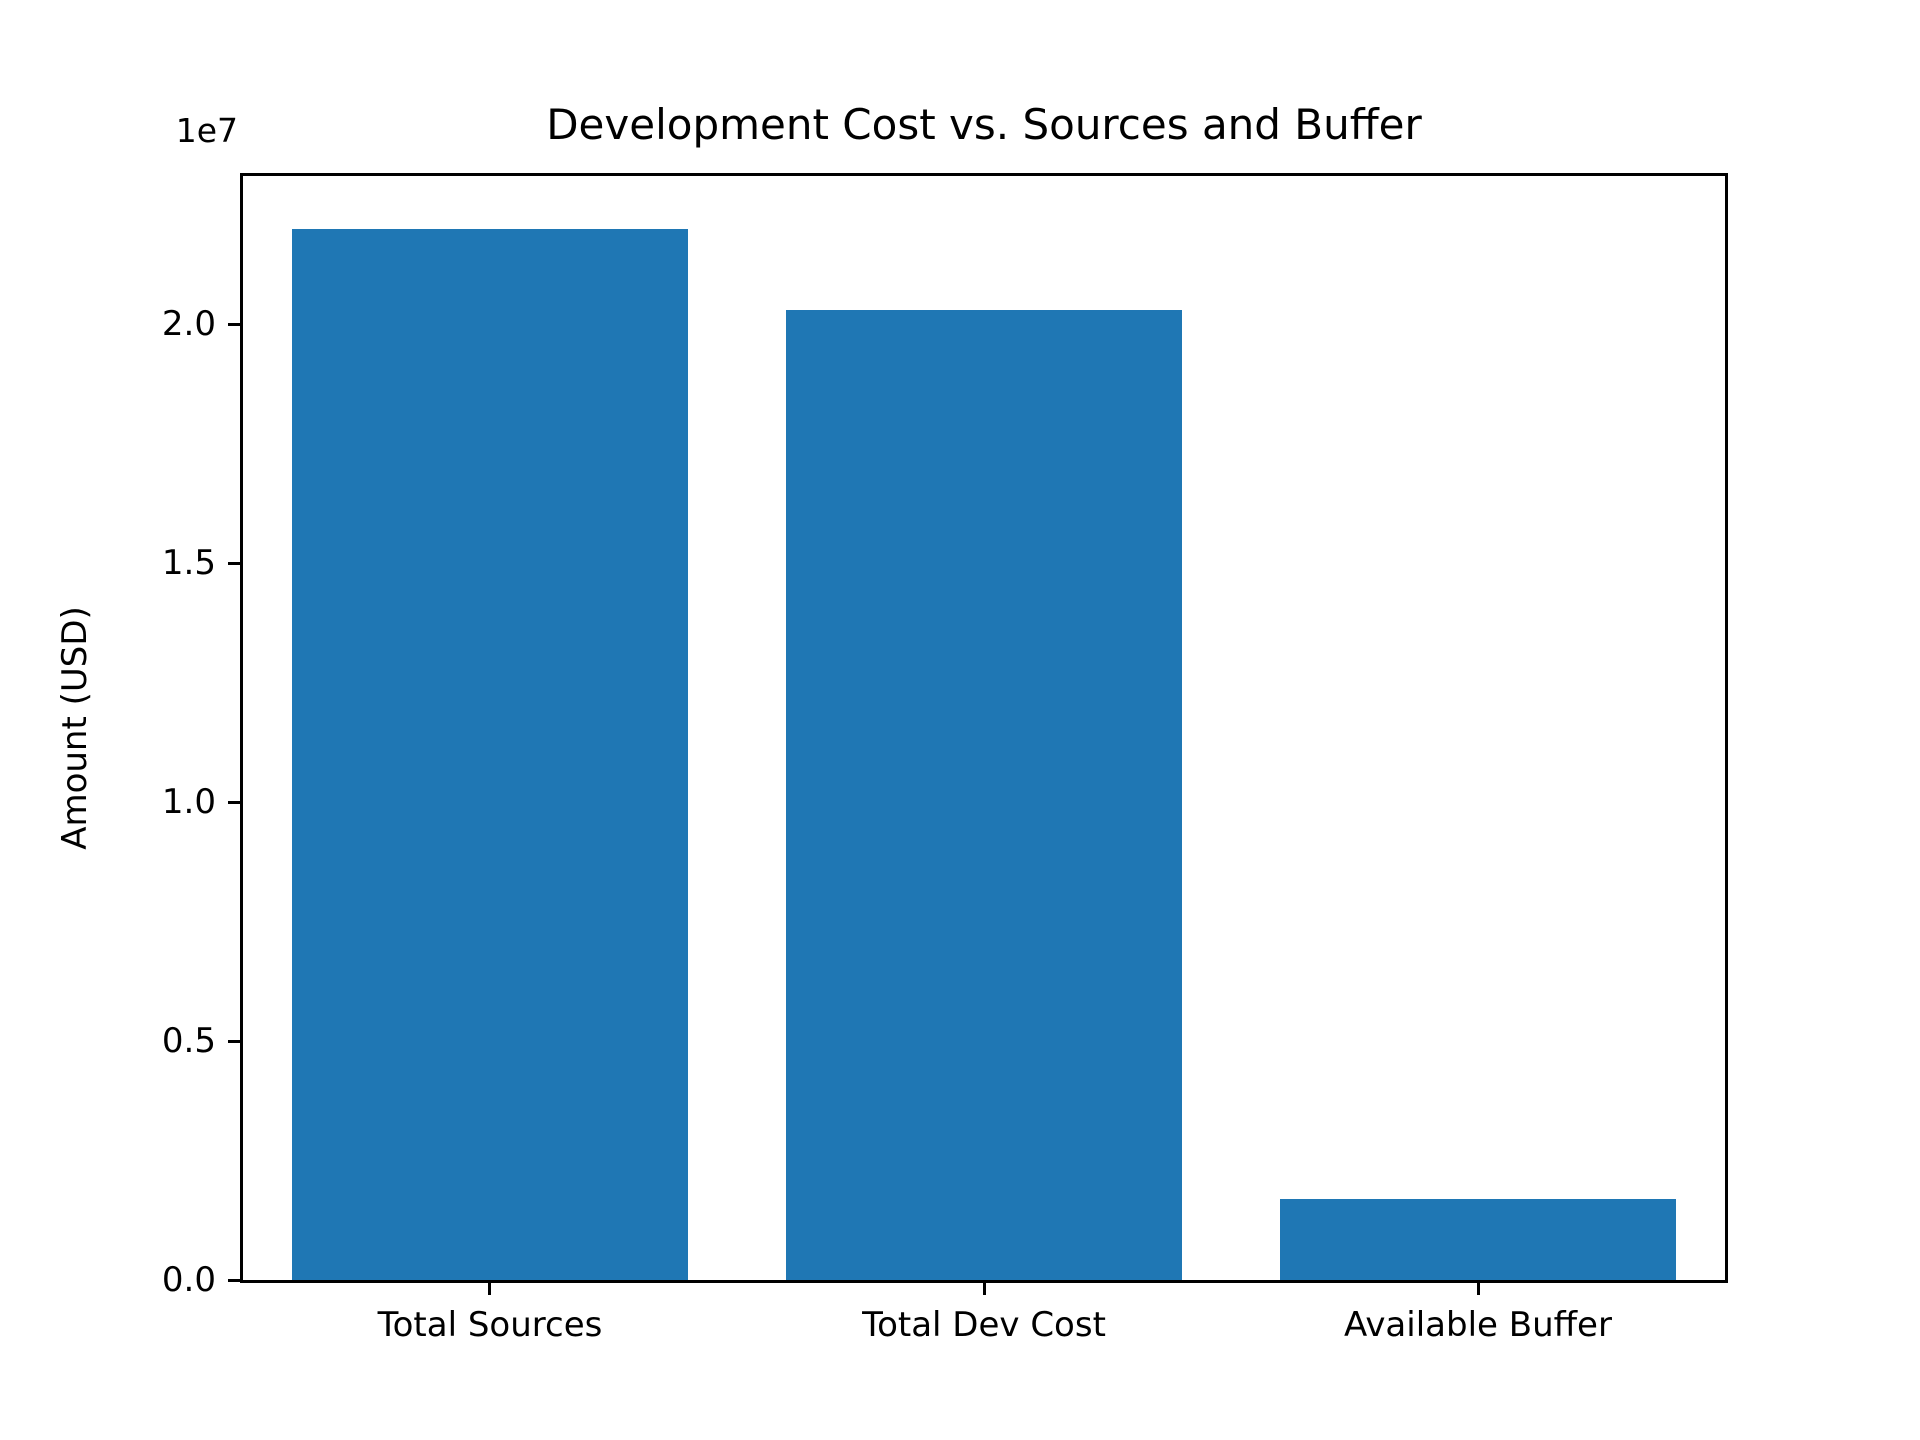  Describe the element at coordinates (188, 802) in the screenshot. I see `y-tick-label: 1.0` at that location.